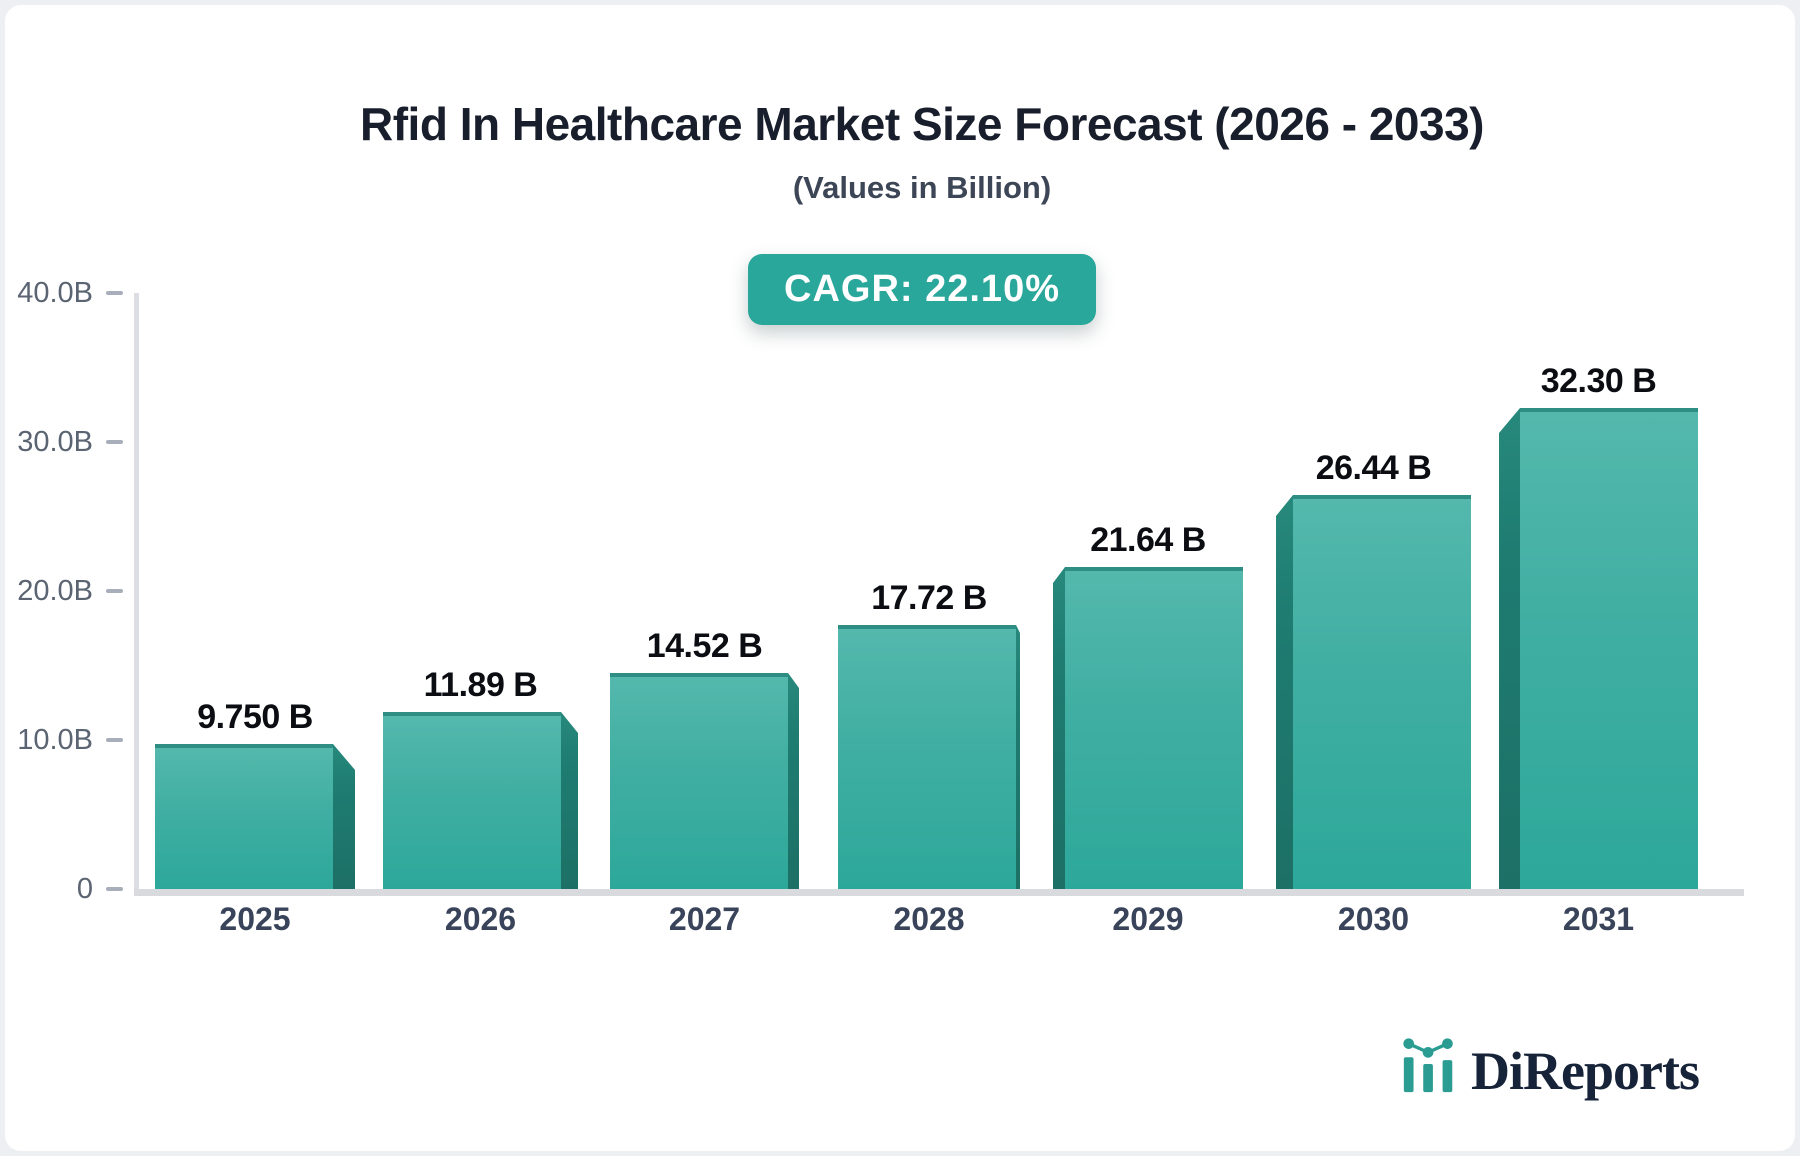 The width and height of the screenshot is (1800, 1156). I want to click on y-axis-line, so click(136, 591).